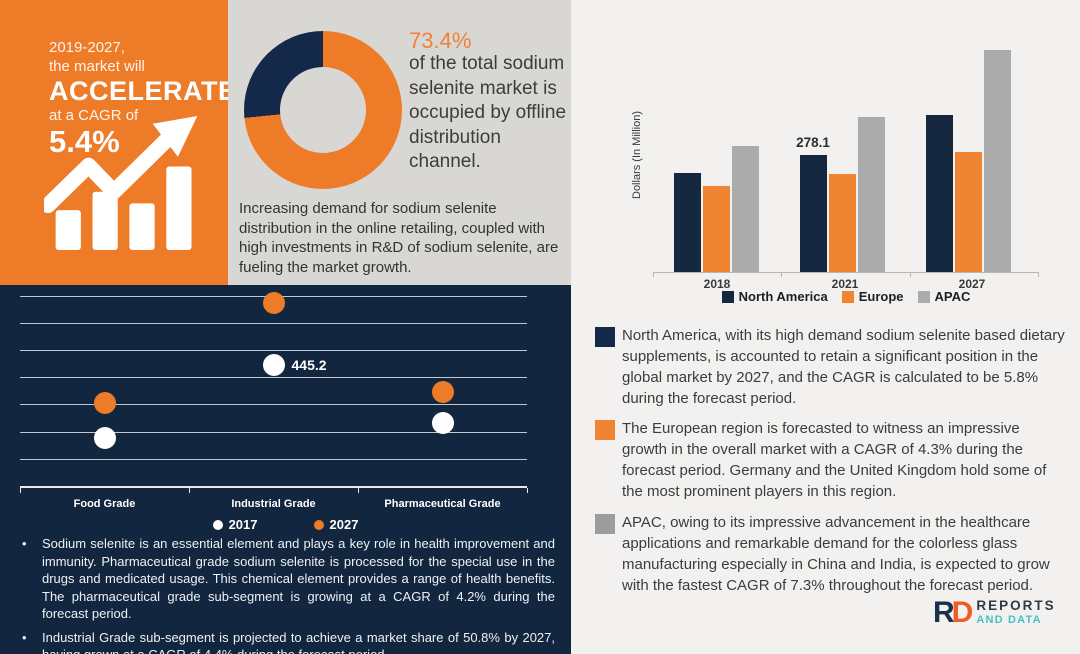 Image resolution: width=1080 pixels, height=654 pixels. I want to click on bar-chart-legend: North America Europe APAC, so click(846, 296).